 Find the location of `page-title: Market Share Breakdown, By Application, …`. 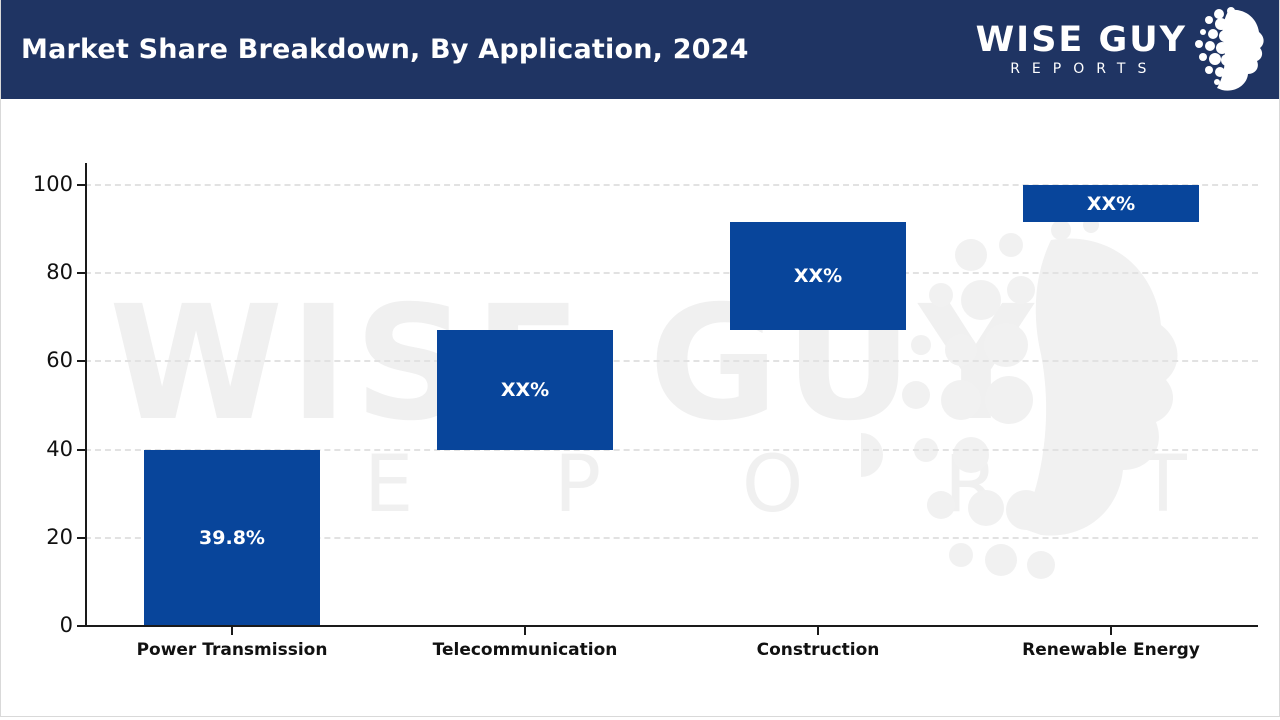

page-title: Market Share Breakdown, By Application, … is located at coordinates (385, 49).